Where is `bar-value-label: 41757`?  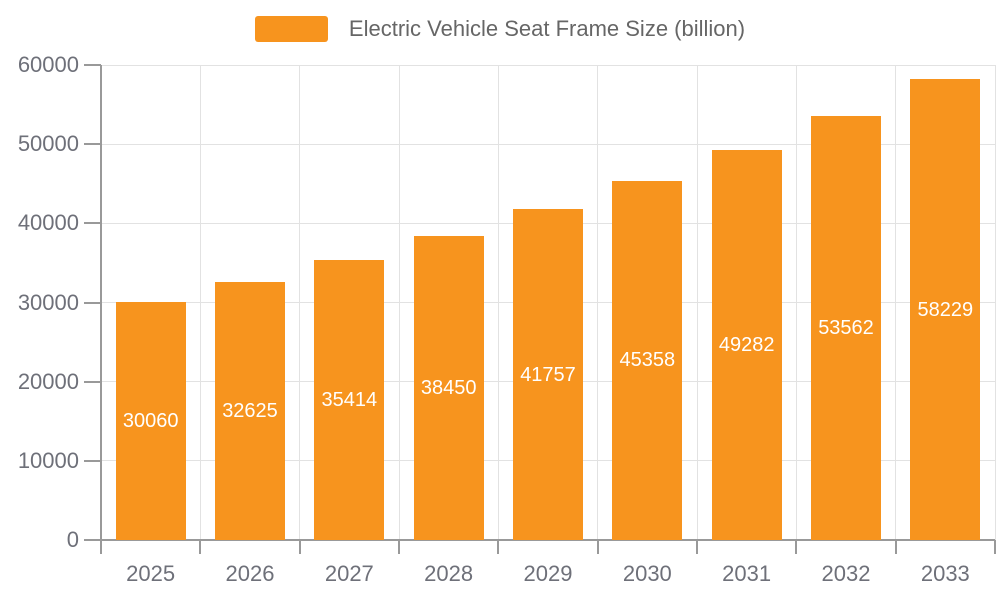 bar-value-label: 41757 is located at coordinates (548, 374).